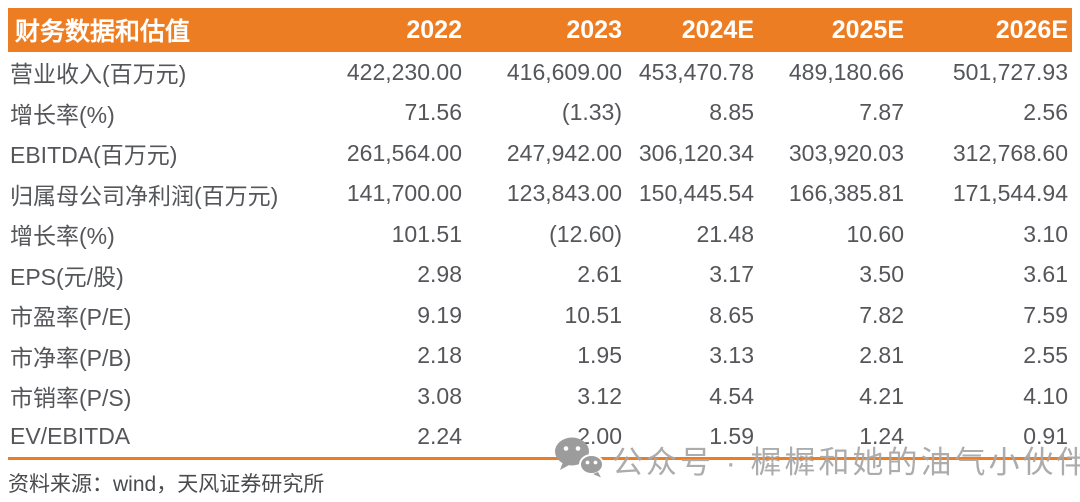 The image size is (1080, 502). I want to click on row-label: EPS(元/股), so click(67, 276).